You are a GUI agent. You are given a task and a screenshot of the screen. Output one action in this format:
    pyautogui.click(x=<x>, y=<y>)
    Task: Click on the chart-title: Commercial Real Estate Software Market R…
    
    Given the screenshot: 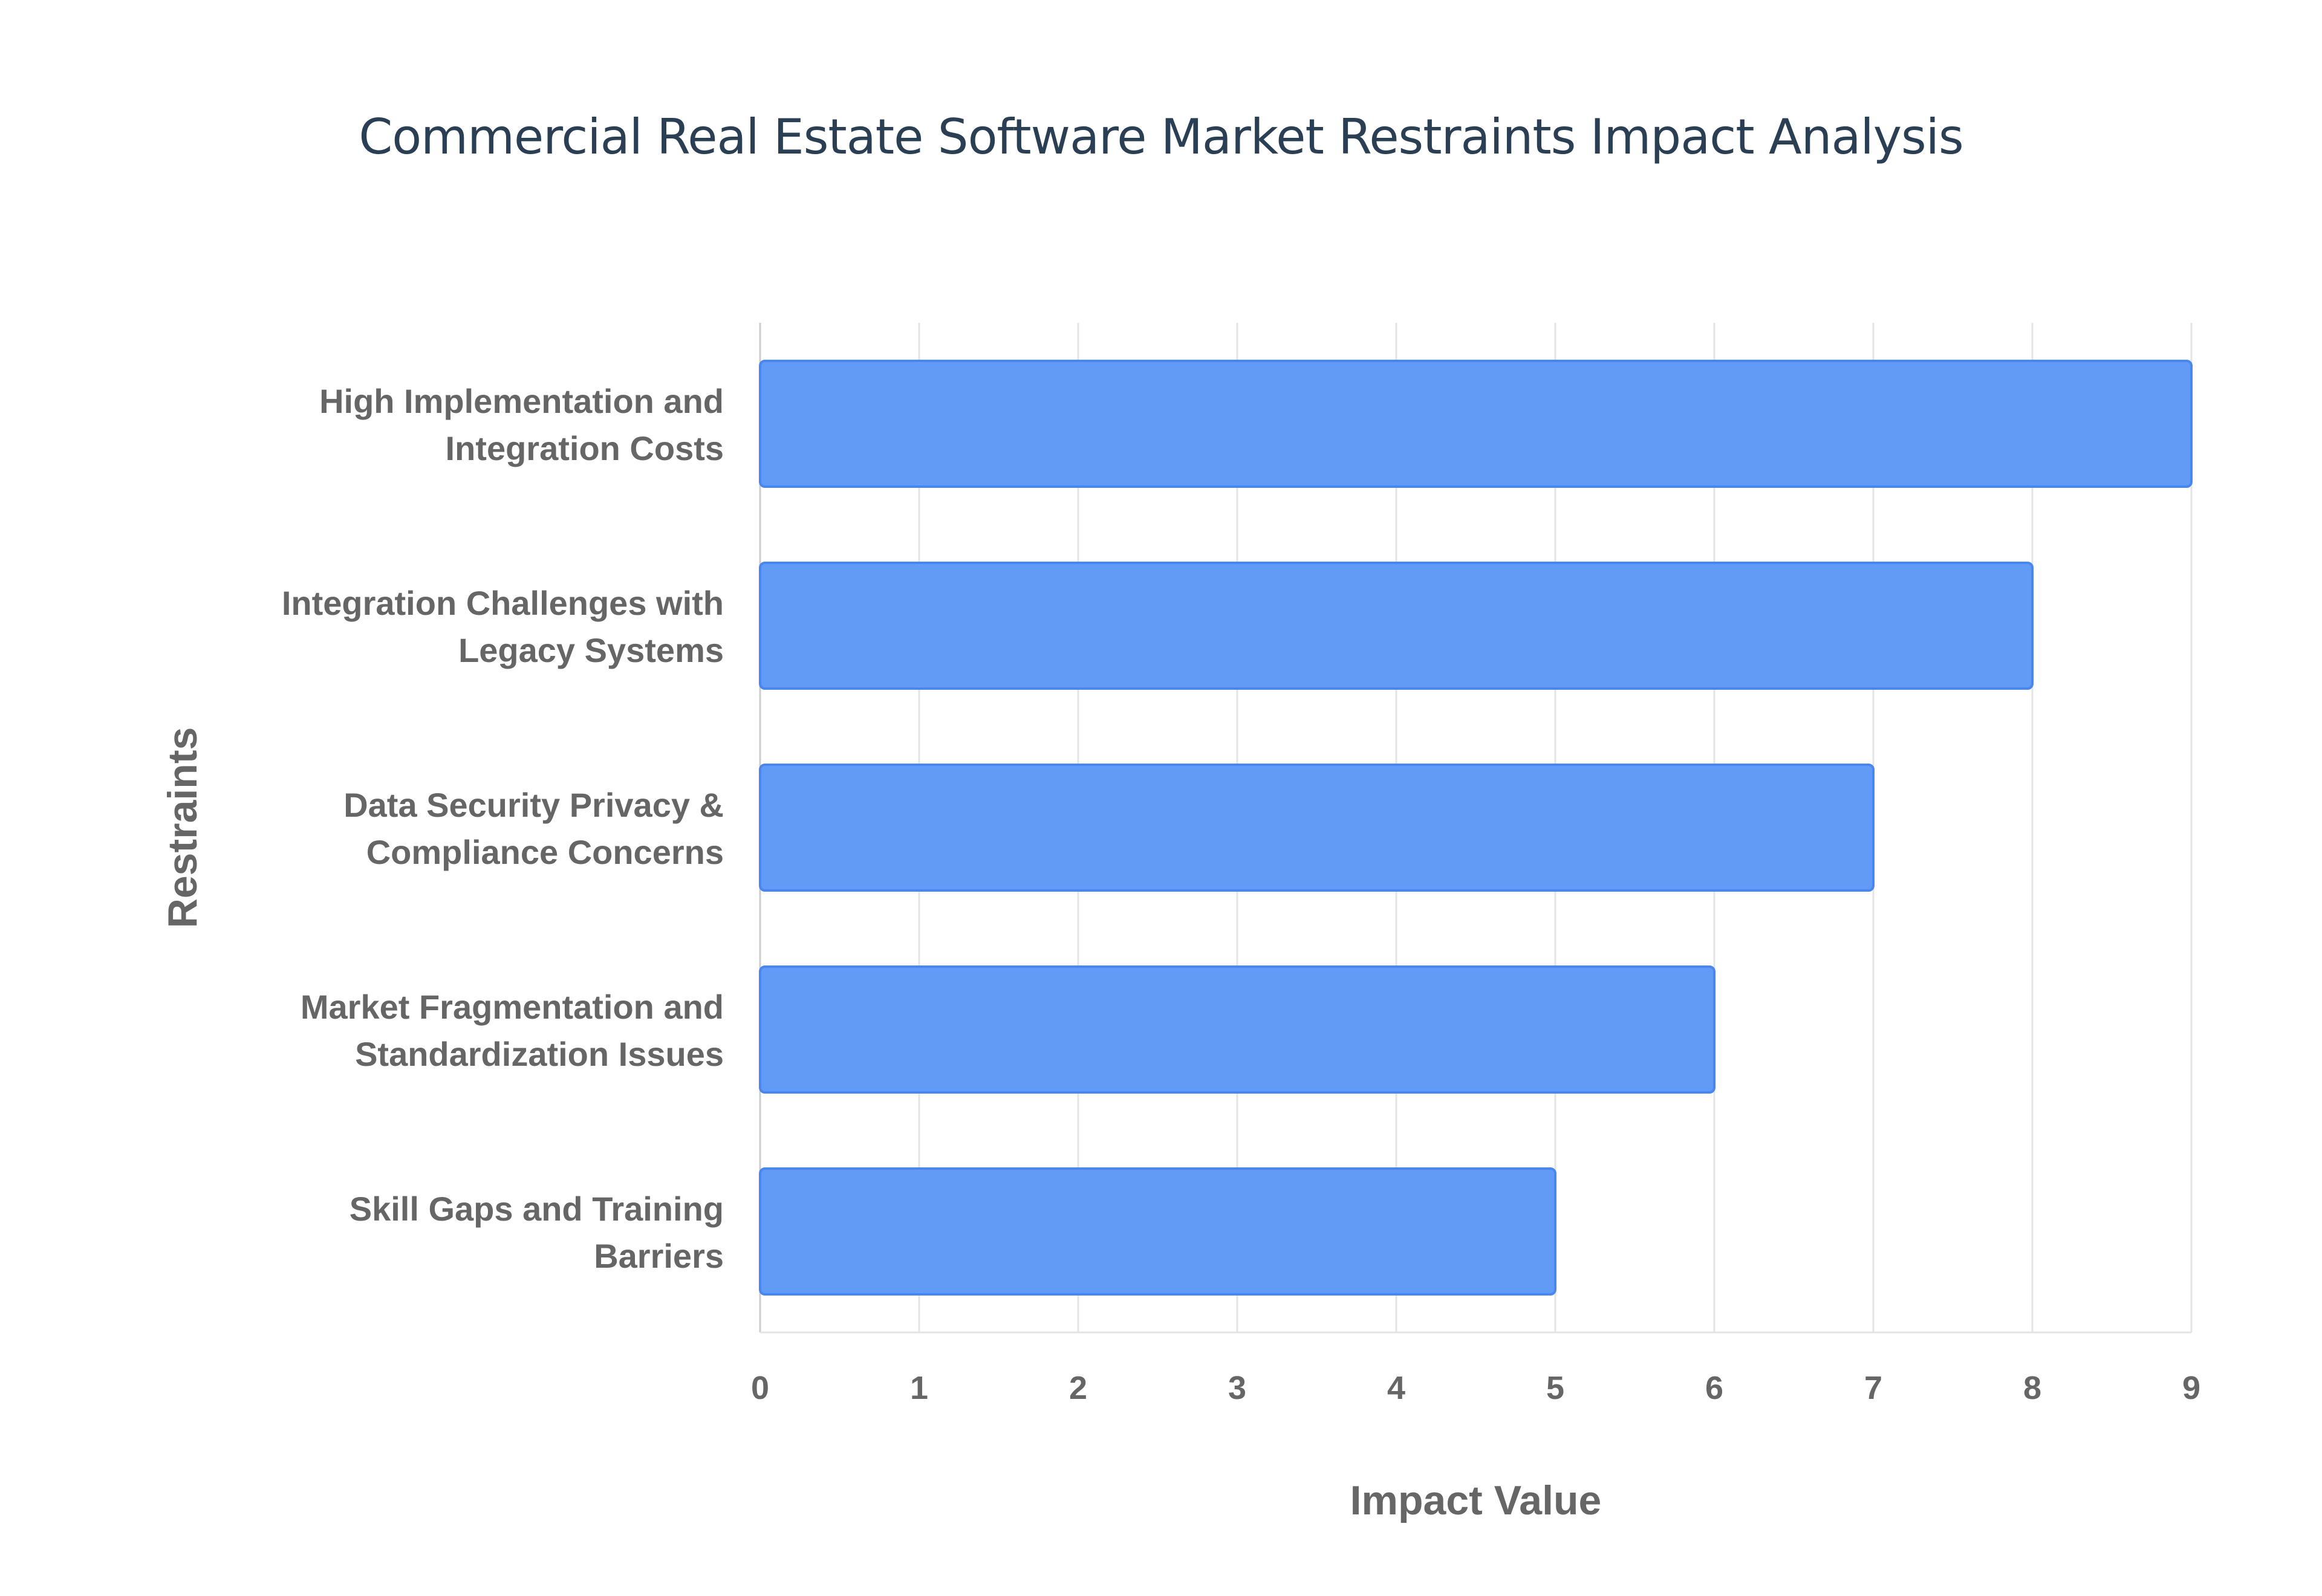 What is the action you would take?
    pyautogui.click(x=1161, y=137)
    